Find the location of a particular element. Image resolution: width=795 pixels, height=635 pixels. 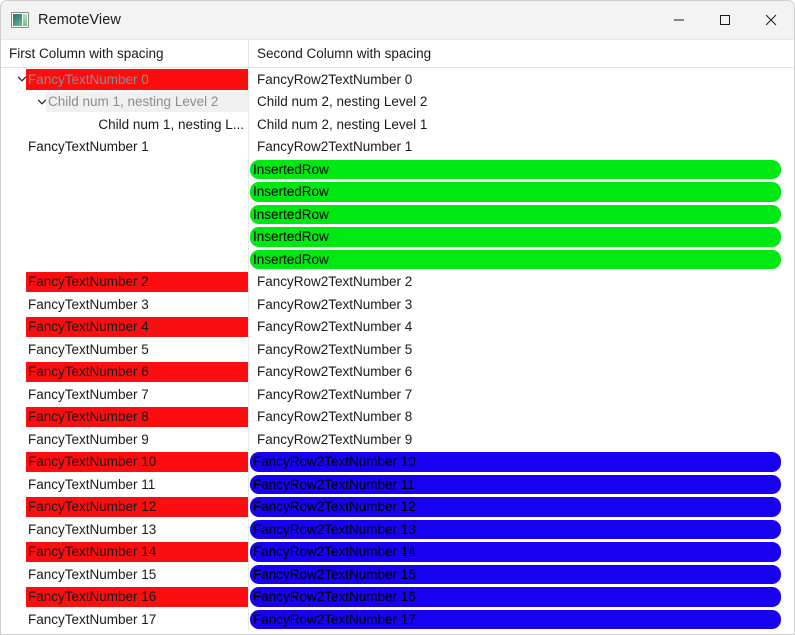

second-column-label: FancyRow2TextNumber 9 is located at coordinates (335, 439).